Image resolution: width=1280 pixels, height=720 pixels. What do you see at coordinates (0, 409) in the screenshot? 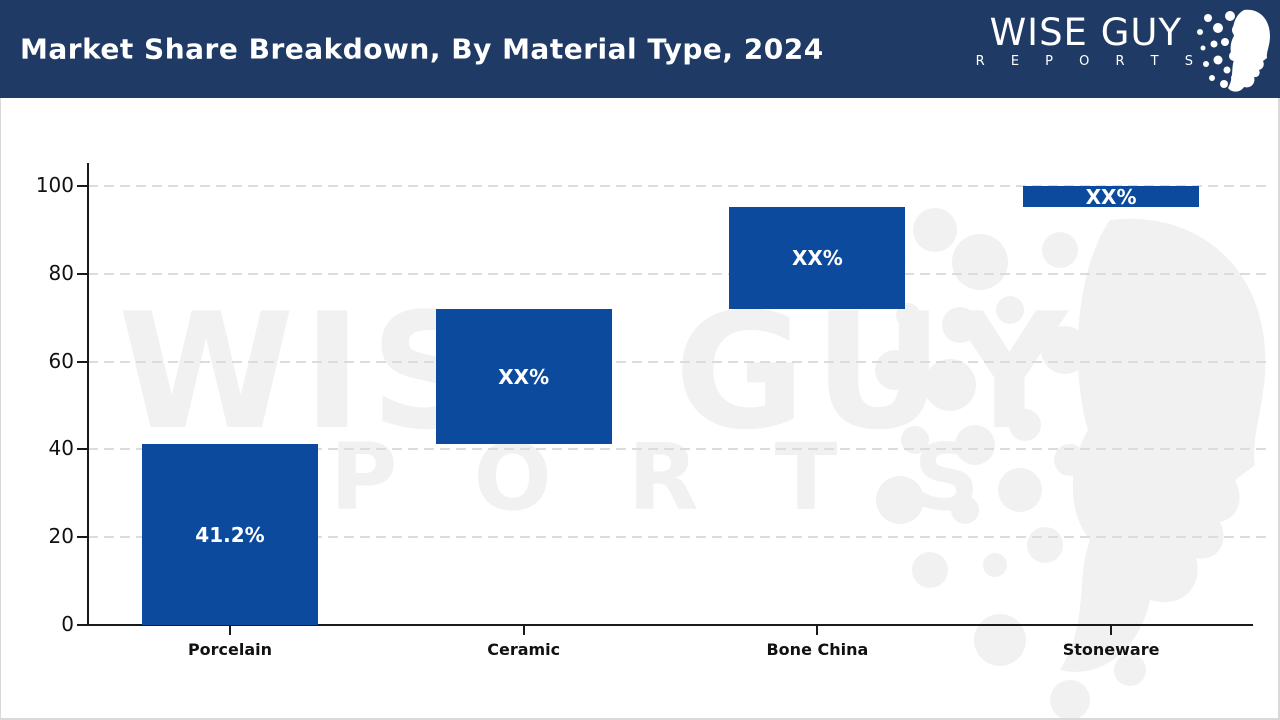
I see `frame-edge-left` at bounding box center [0, 409].